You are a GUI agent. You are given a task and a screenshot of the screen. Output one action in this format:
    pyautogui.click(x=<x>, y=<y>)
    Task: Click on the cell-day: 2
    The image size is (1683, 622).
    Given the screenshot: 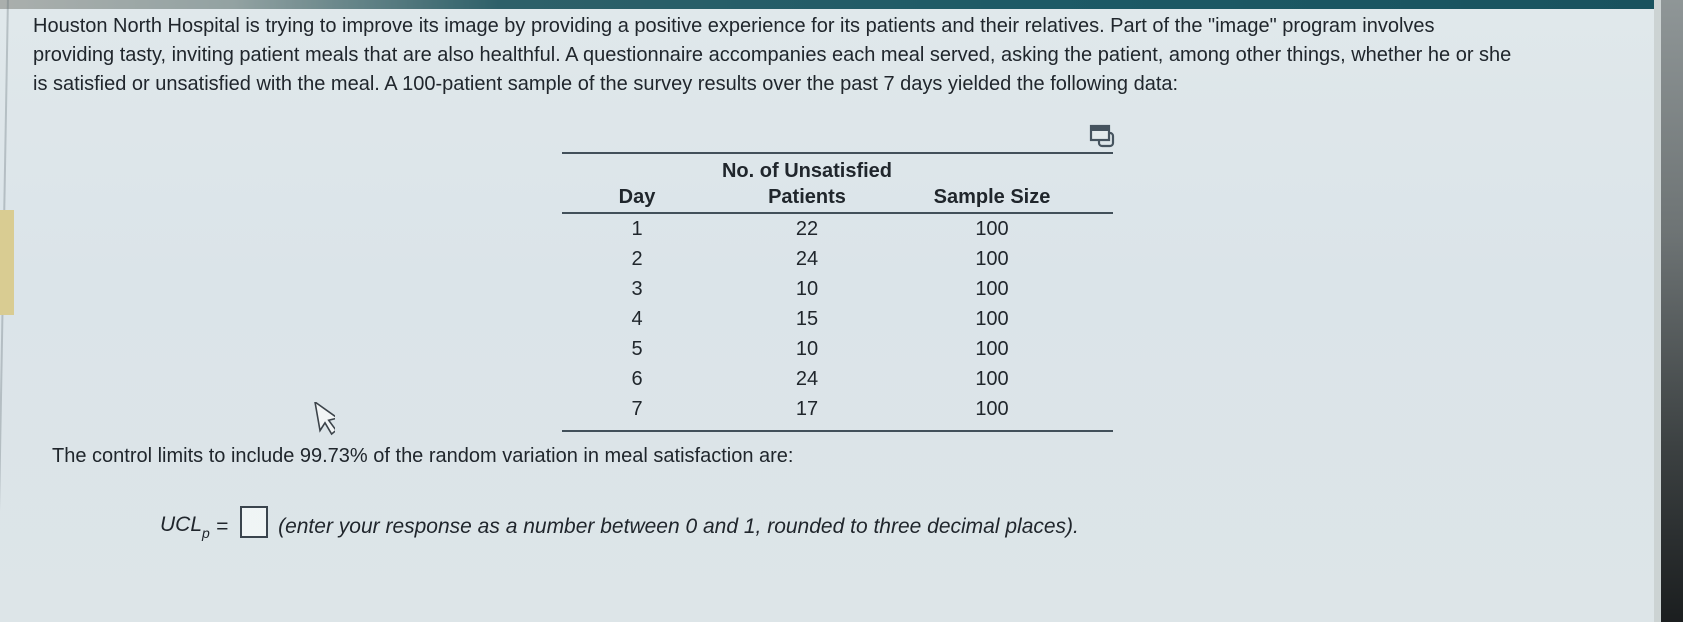 What is the action you would take?
    pyautogui.click(x=637, y=258)
    